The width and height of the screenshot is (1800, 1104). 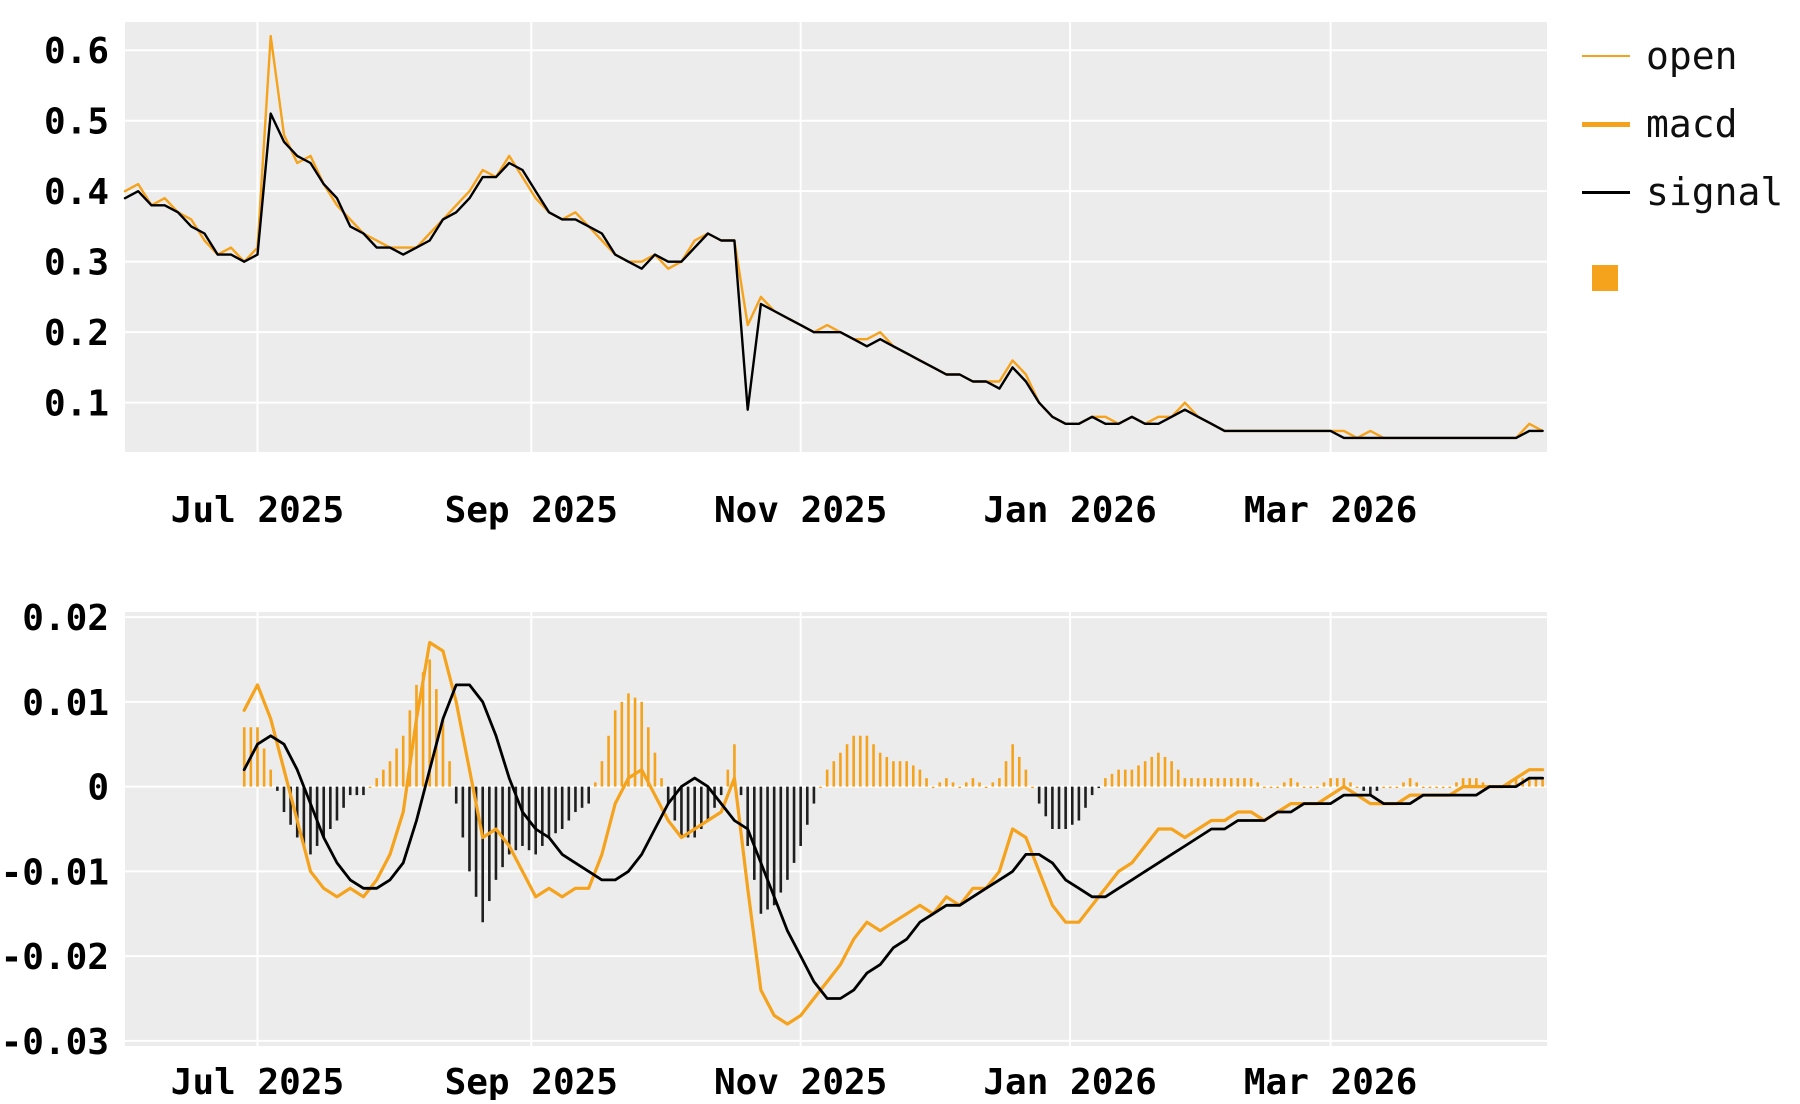 I want to click on svg-text: 0, so click(x=98, y=788).